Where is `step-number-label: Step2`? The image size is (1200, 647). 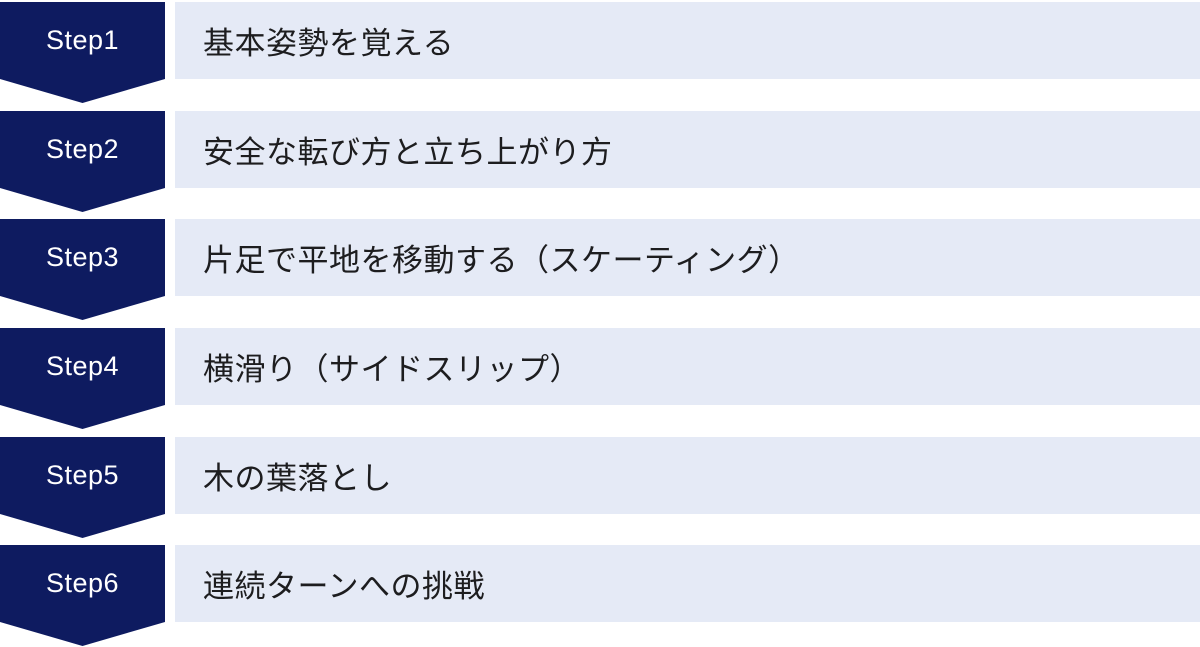 step-number-label: Step2 is located at coordinates (82, 149).